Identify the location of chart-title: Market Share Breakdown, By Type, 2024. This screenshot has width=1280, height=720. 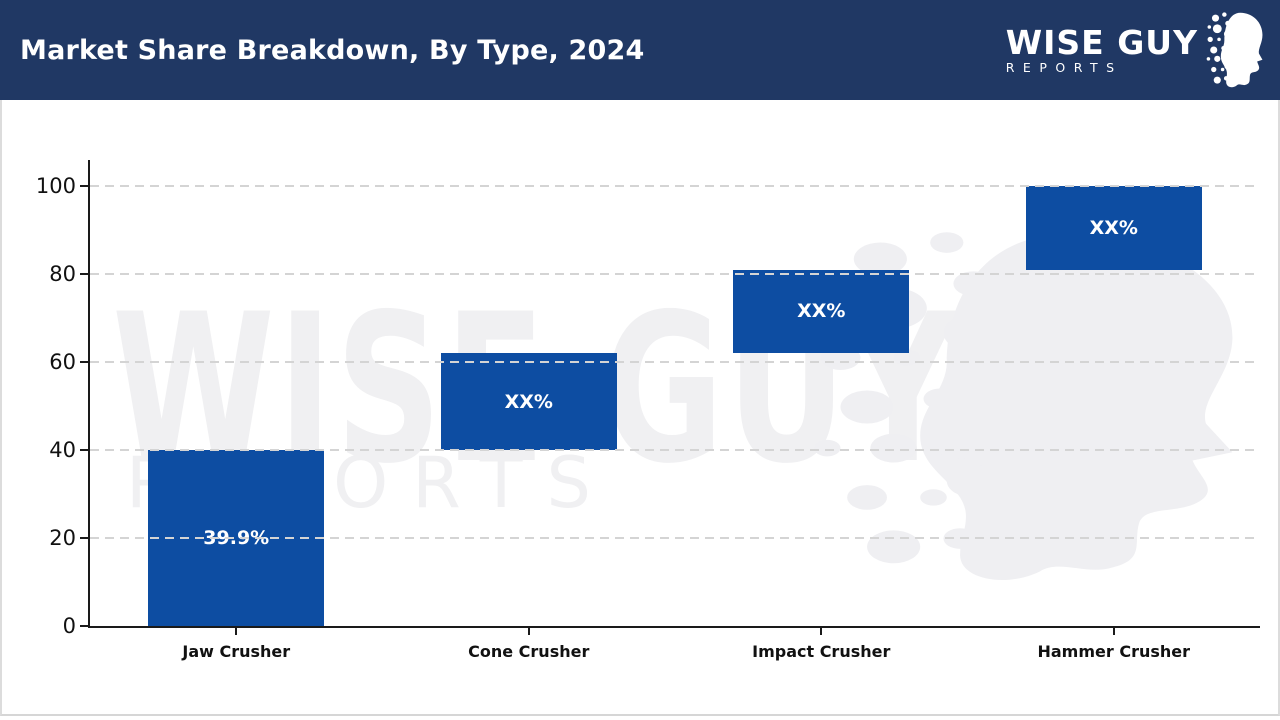
(332, 50).